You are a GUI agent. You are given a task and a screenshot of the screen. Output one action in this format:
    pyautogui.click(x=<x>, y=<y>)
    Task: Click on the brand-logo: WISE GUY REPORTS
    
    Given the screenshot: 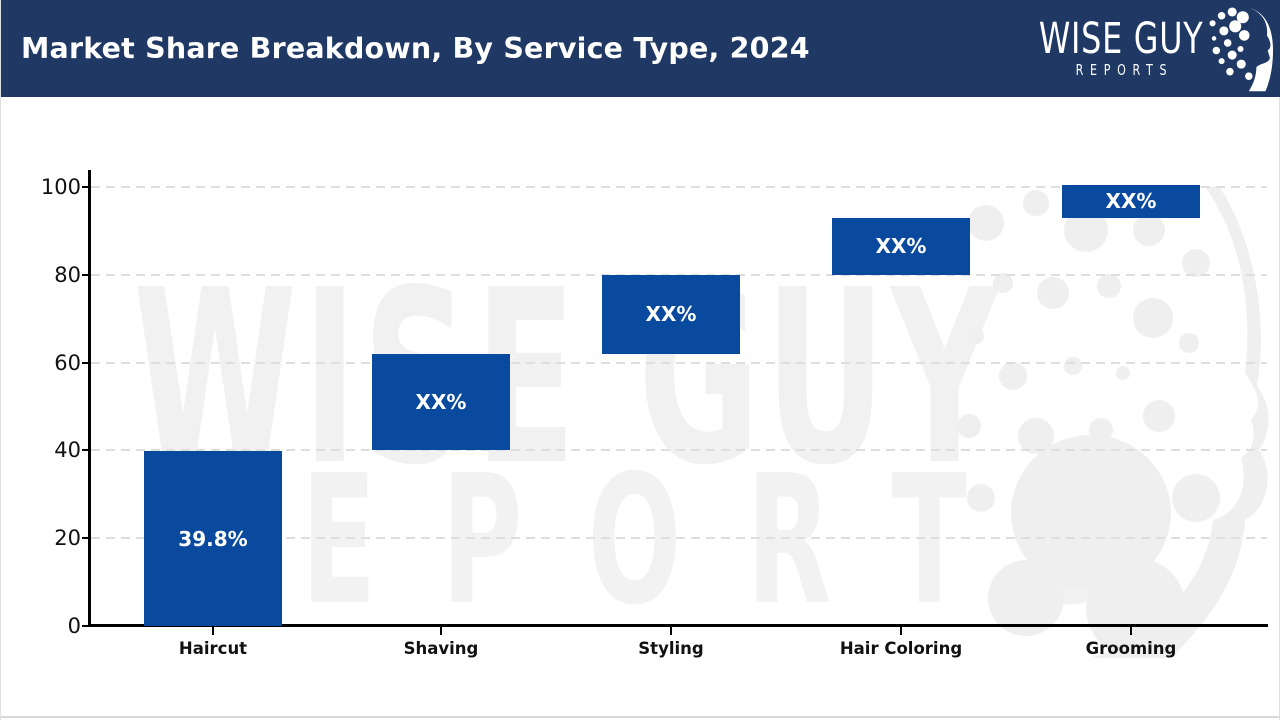 What is the action you would take?
    pyautogui.click(x=1127, y=49)
    